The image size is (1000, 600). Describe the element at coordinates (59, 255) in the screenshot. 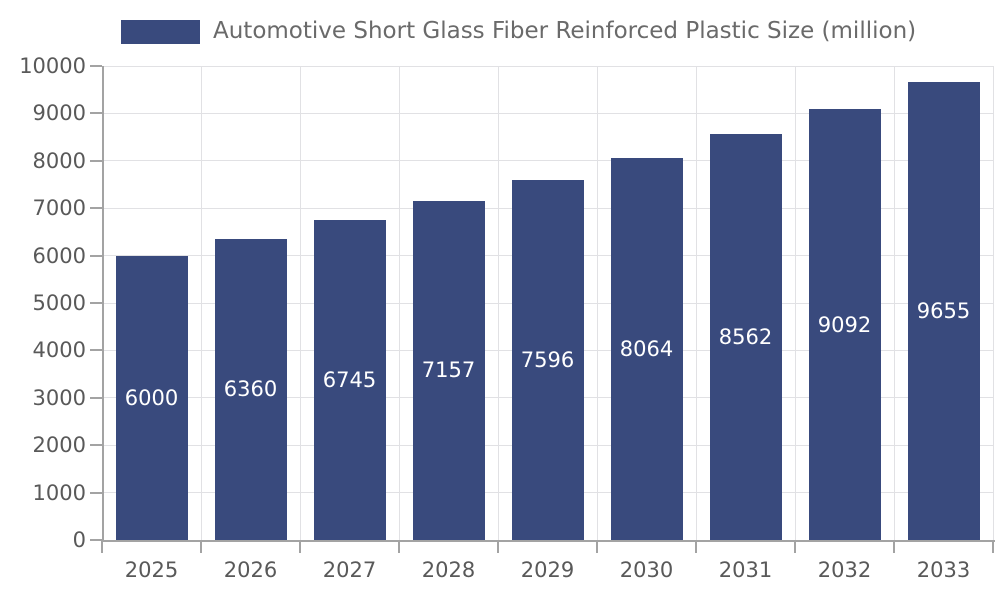

I see `y-axis-tick-label: 6000` at that location.